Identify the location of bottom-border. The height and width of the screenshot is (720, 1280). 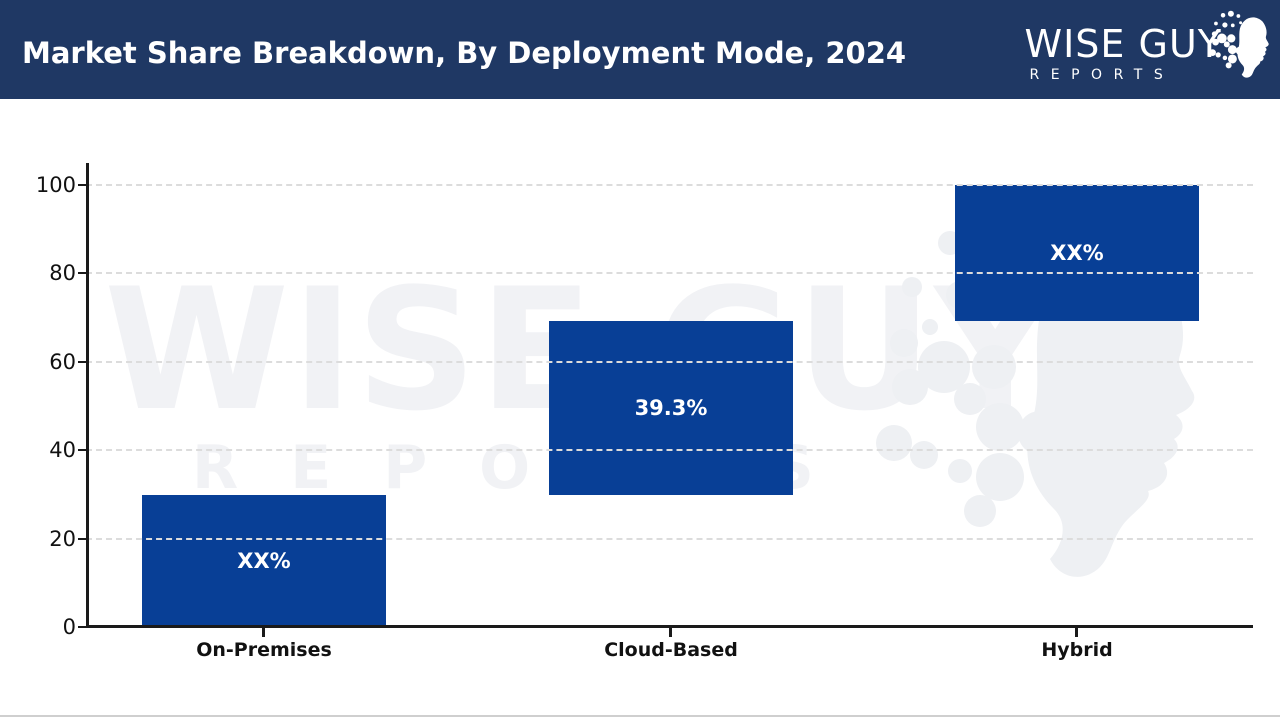
(640, 716).